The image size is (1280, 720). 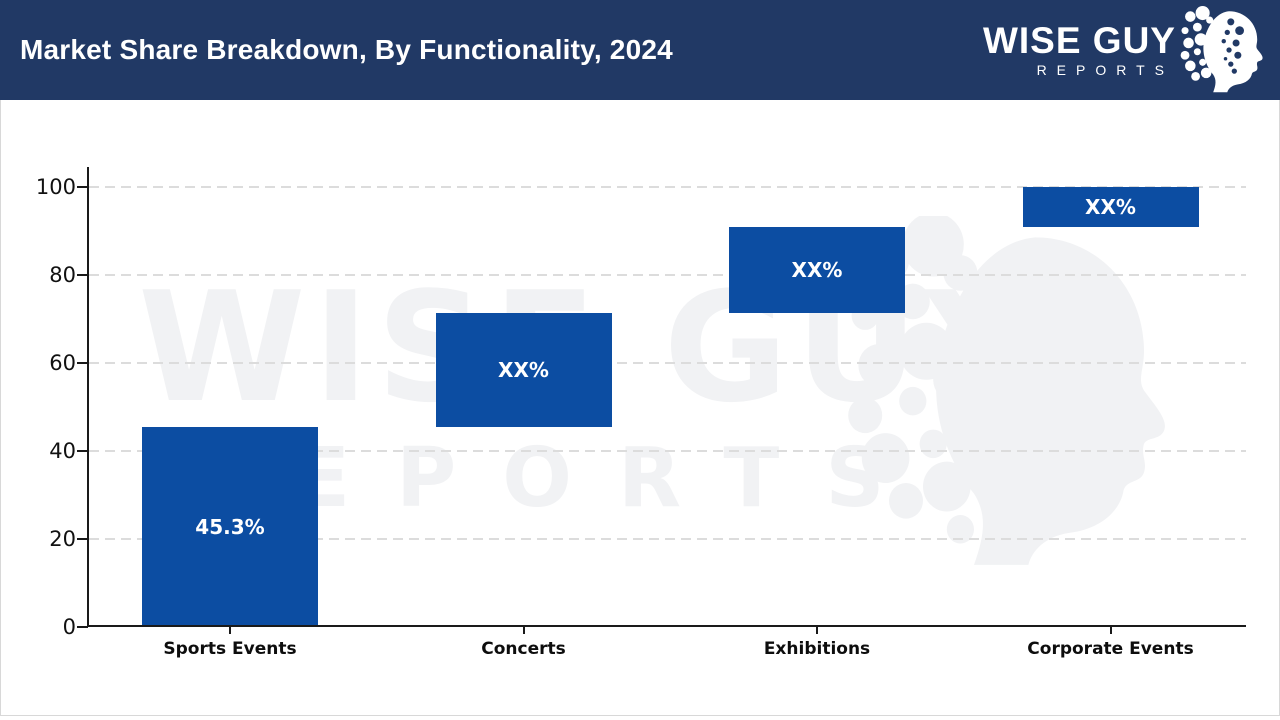 I want to click on logo-wordmark: WISE GUY, so click(x=1079, y=40).